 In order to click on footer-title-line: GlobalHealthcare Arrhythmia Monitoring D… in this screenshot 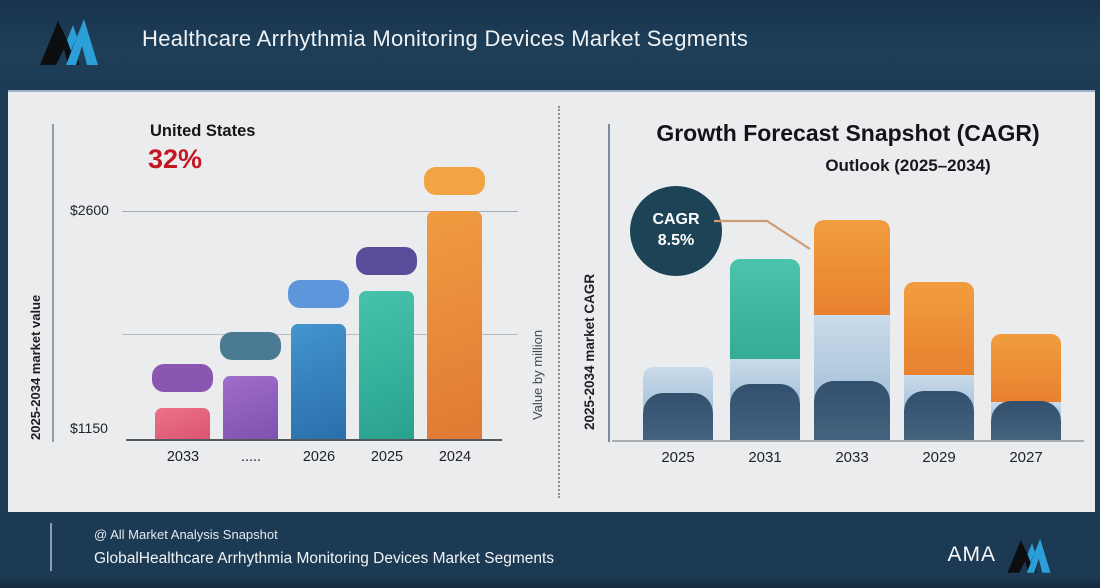, I will do `click(324, 558)`.